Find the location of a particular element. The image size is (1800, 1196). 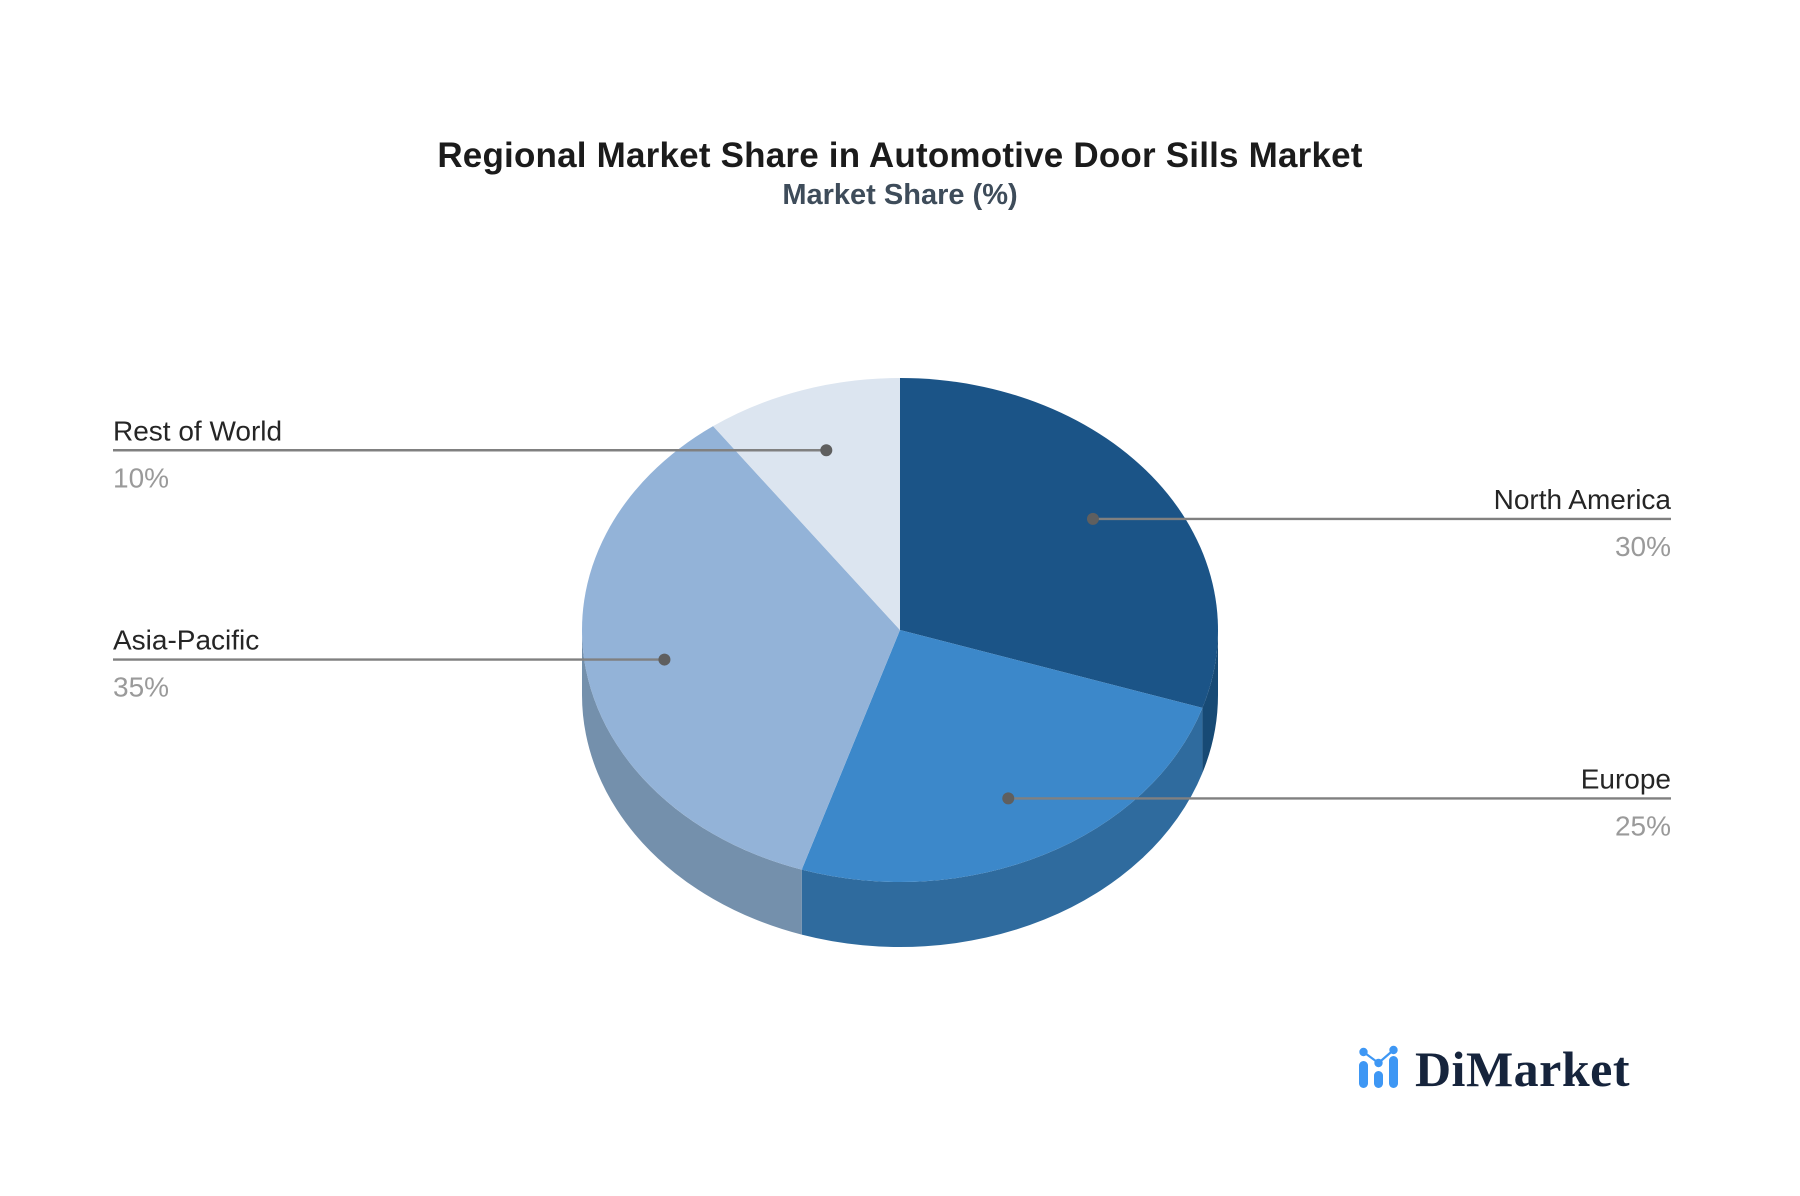

pie-slice-europe is located at coordinates (1002, 756).